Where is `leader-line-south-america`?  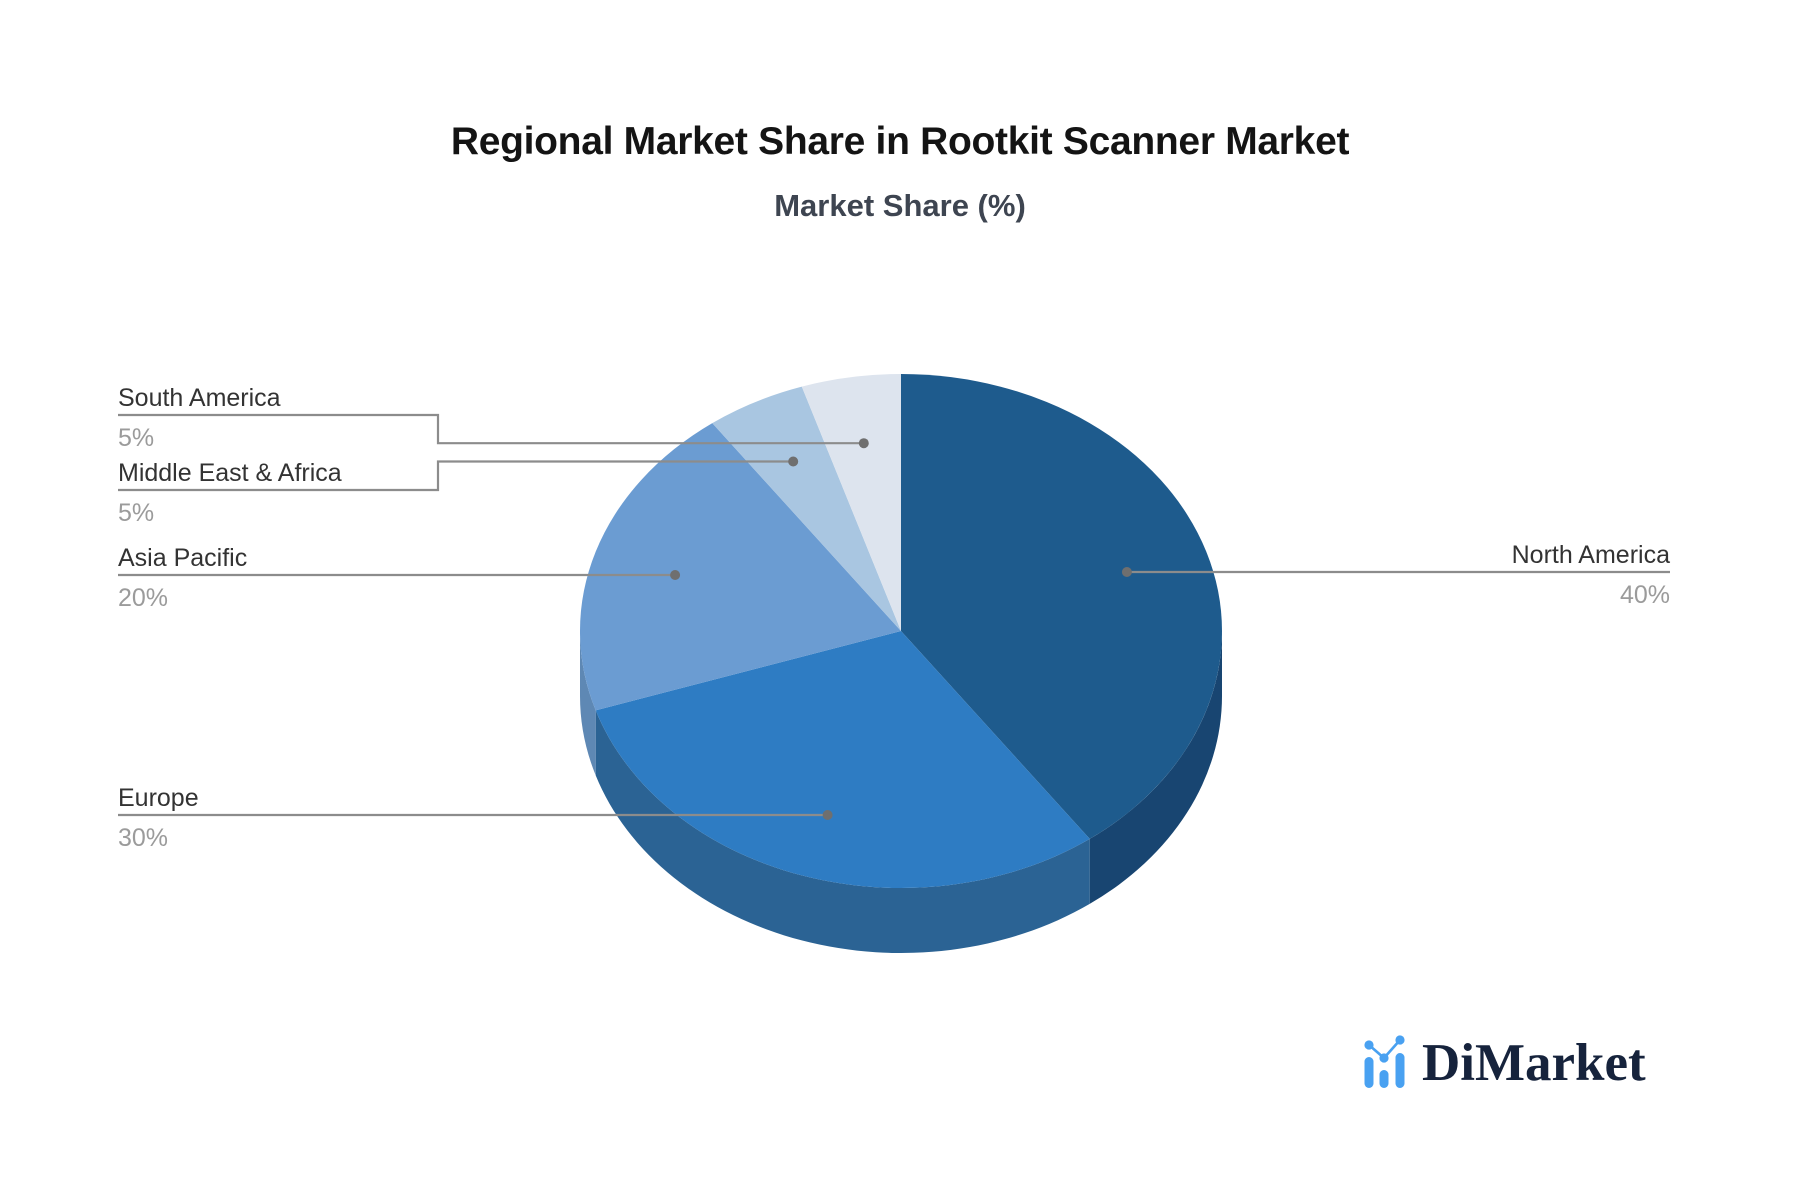 leader-line-south-america is located at coordinates (491, 429).